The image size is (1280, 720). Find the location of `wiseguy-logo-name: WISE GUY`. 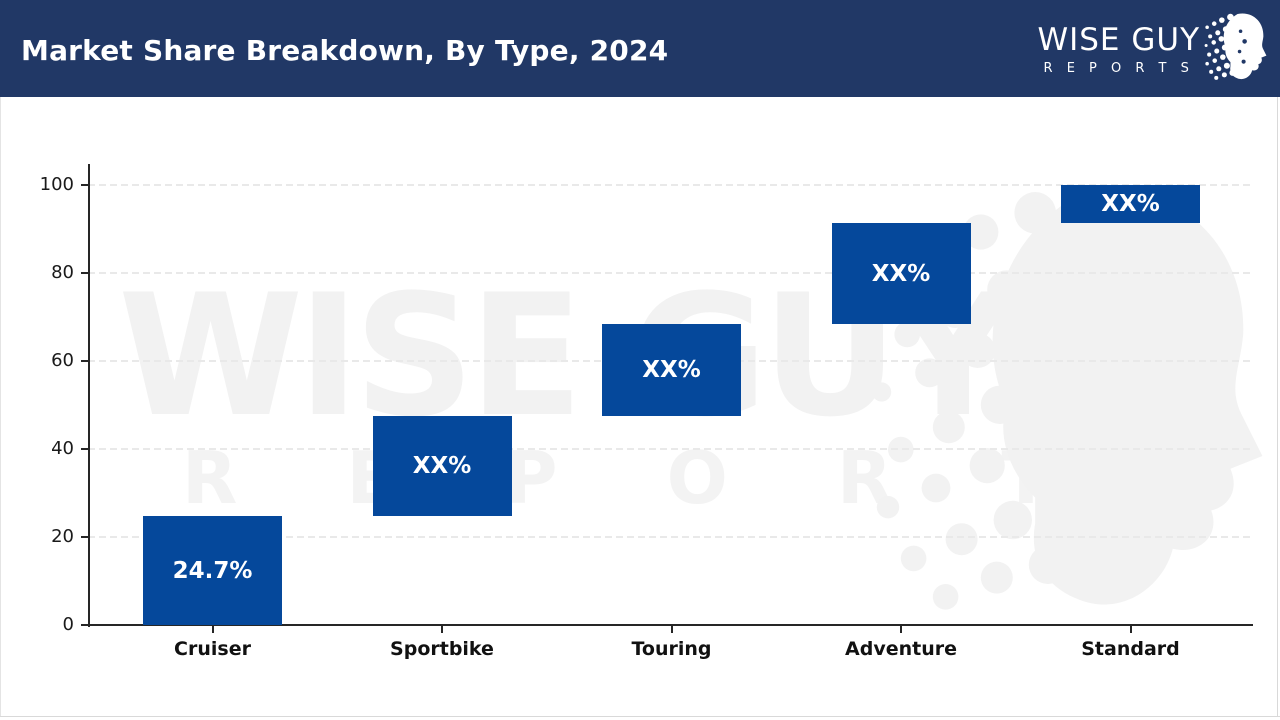

wiseguy-logo-name: WISE GUY is located at coordinates (1118, 40).